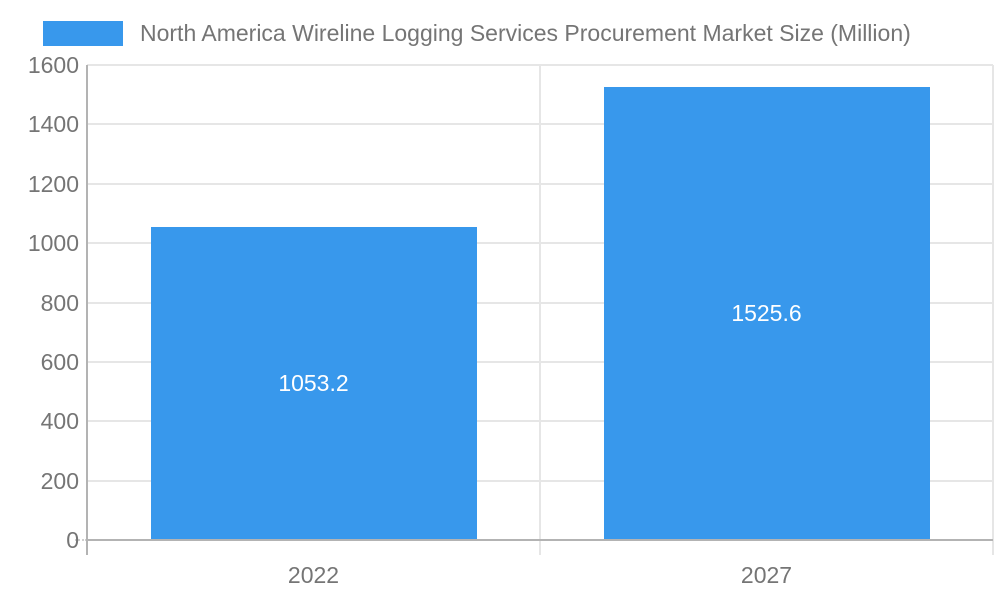 This screenshot has height=600, width=1000. I want to click on y-tick-label-200: 200, so click(59, 480).